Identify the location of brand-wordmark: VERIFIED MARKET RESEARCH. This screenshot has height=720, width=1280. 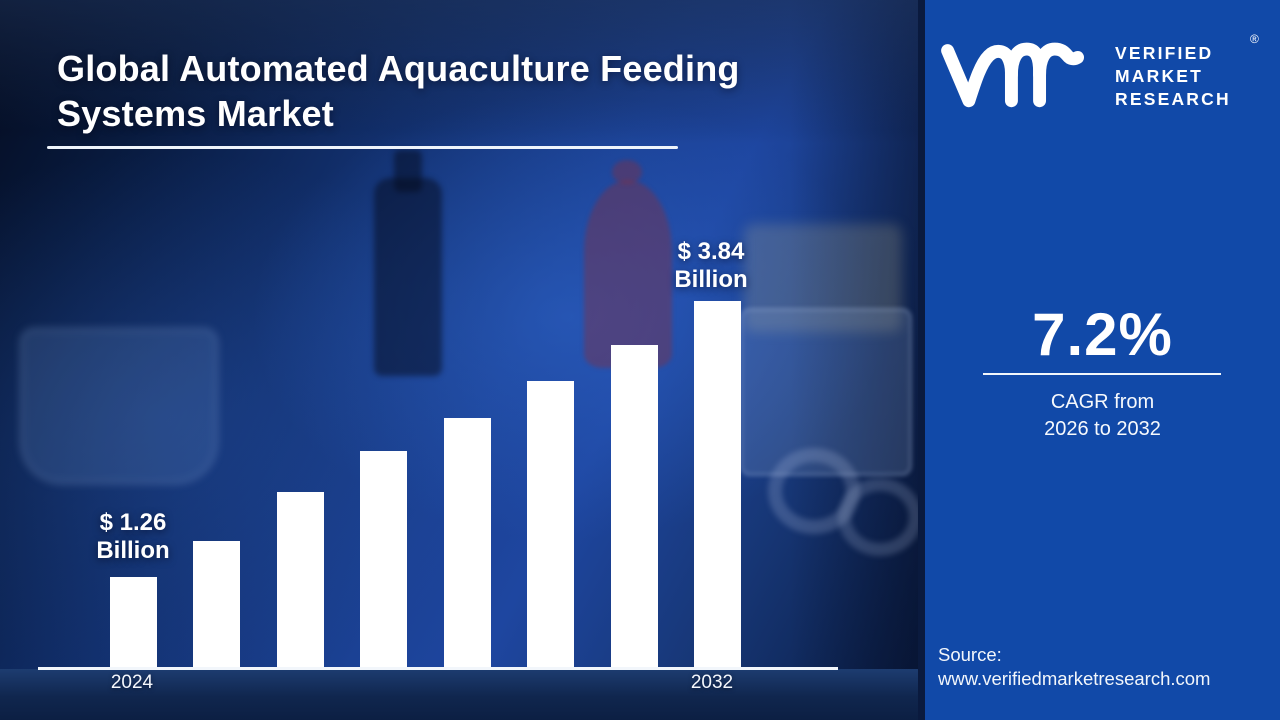
(1173, 76).